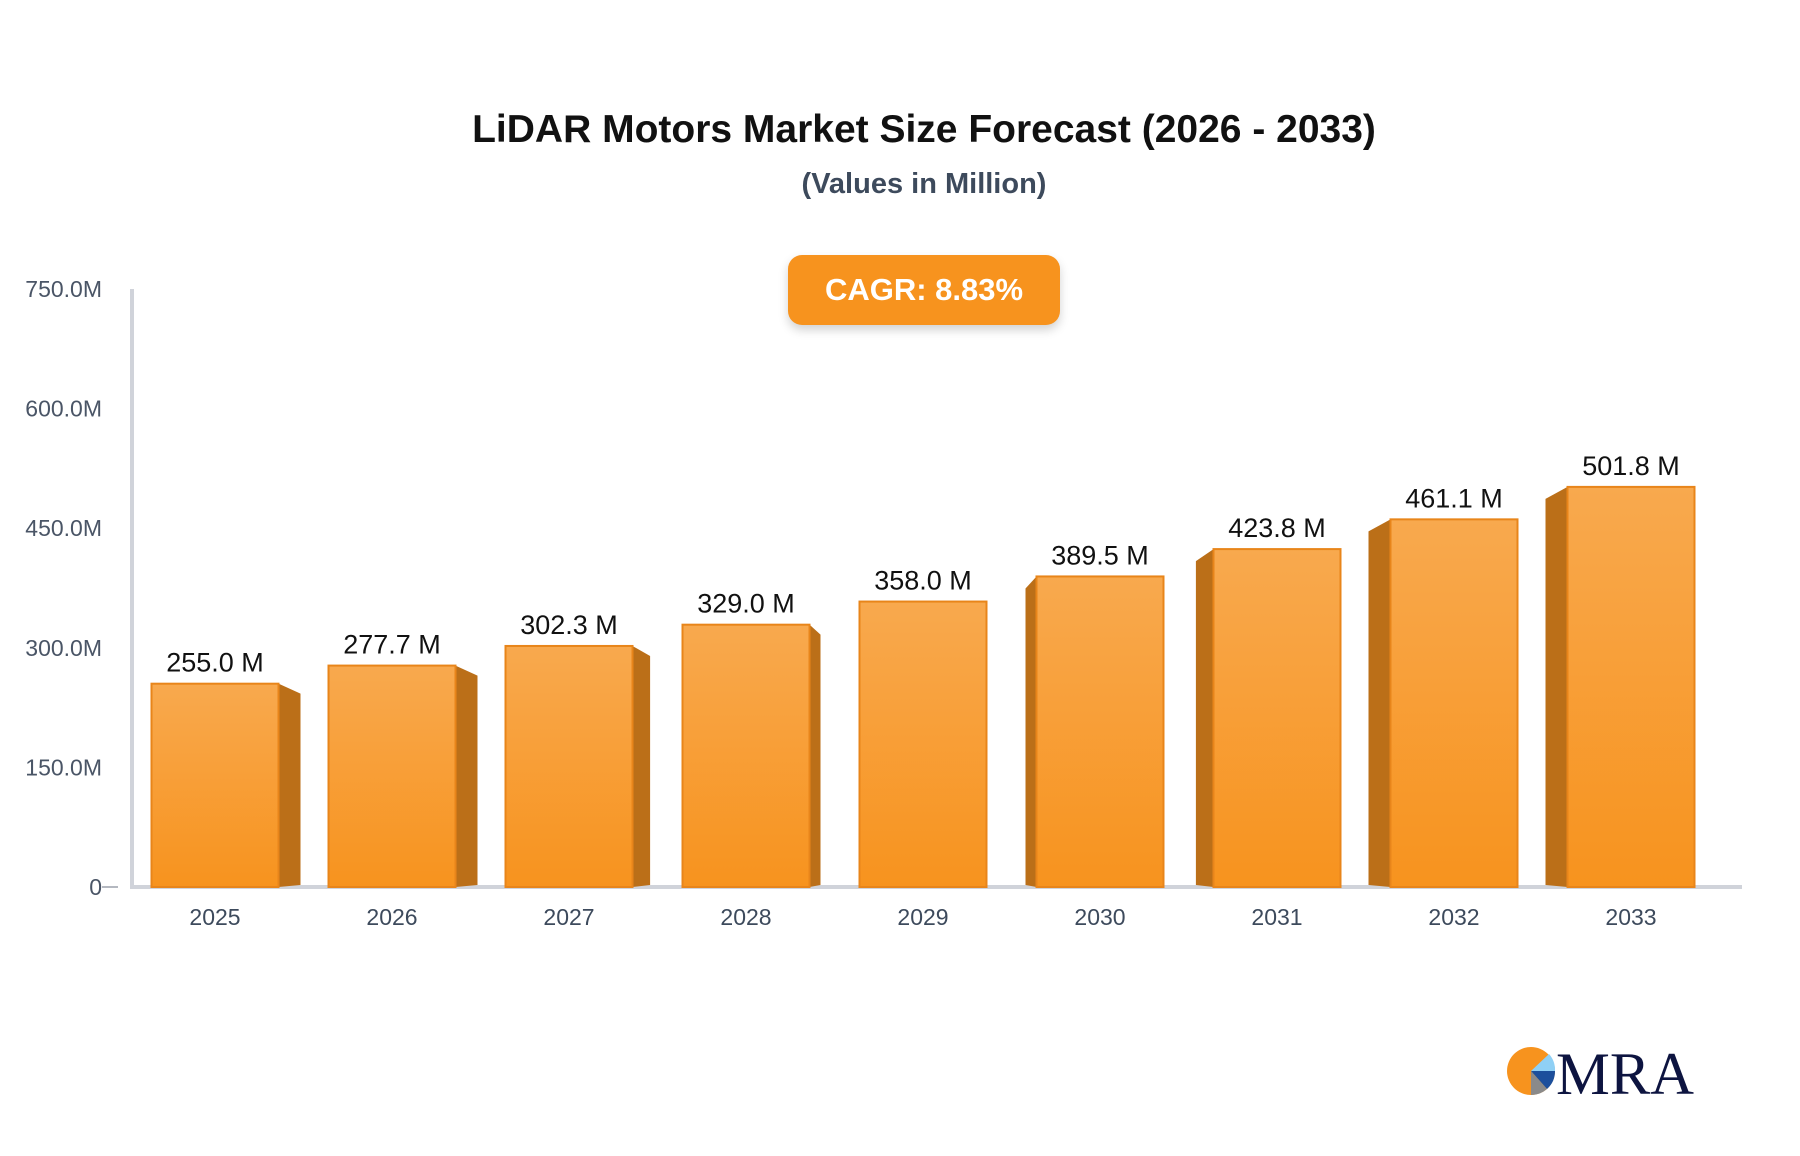 This screenshot has height=1156, width=1800. I want to click on data-label: 277.7 M, so click(392, 645).